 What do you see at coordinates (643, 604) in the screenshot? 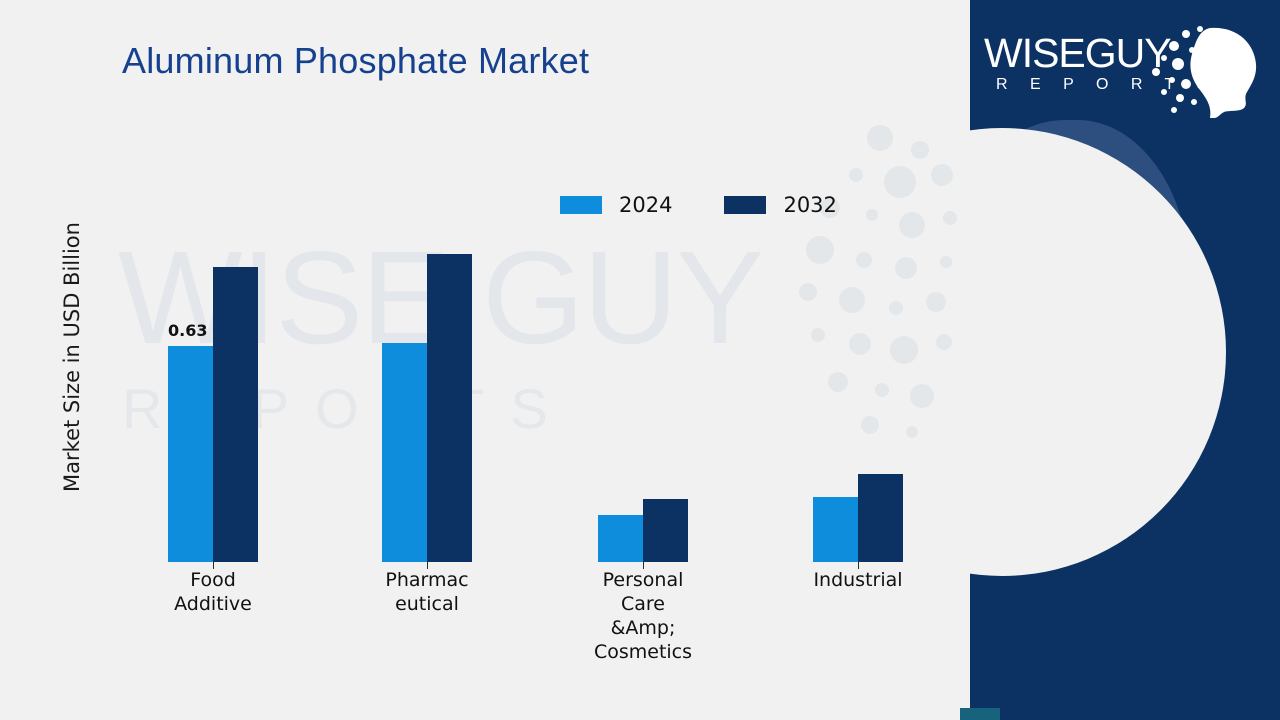
I see `x-label-line: Care` at bounding box center [643, 604].